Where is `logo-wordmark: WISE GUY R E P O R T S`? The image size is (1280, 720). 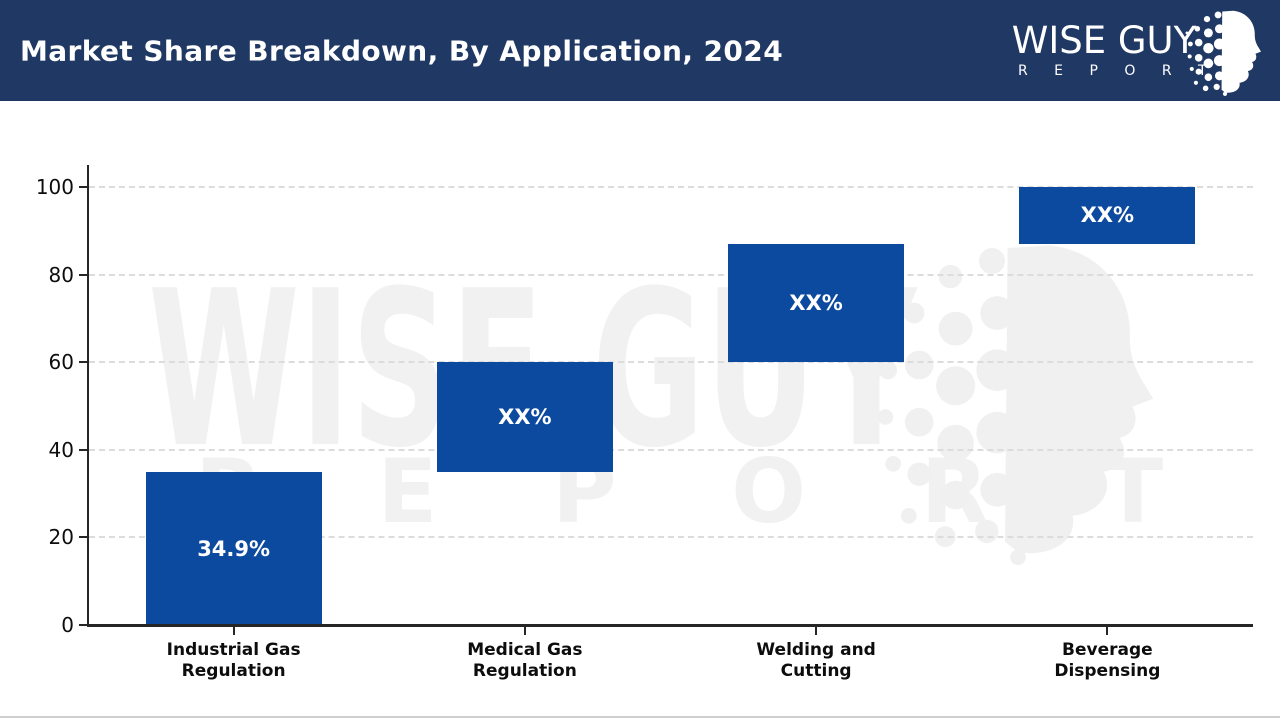 logo-wordmark: WISE GUY R E P O R T S is located at coordinates (1131, 49).